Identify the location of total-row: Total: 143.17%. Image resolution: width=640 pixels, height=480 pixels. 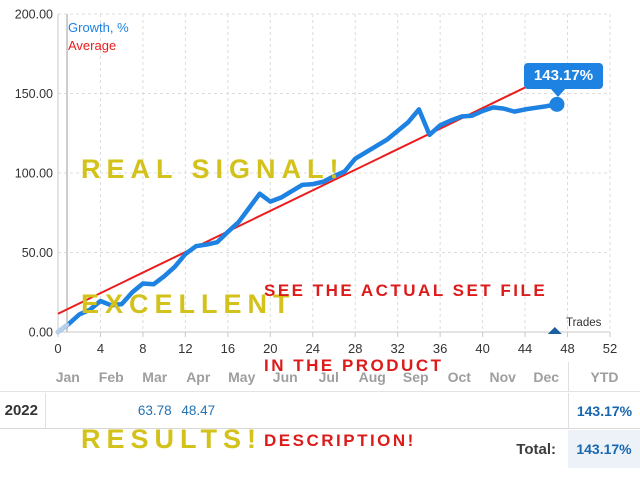
(320, 449).